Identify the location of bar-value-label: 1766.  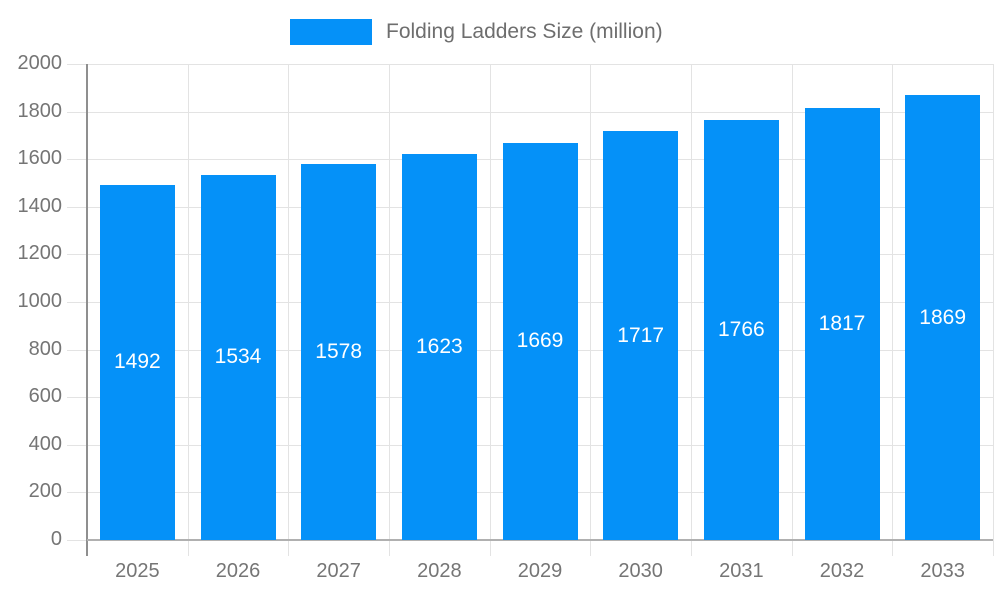
(741, 329).